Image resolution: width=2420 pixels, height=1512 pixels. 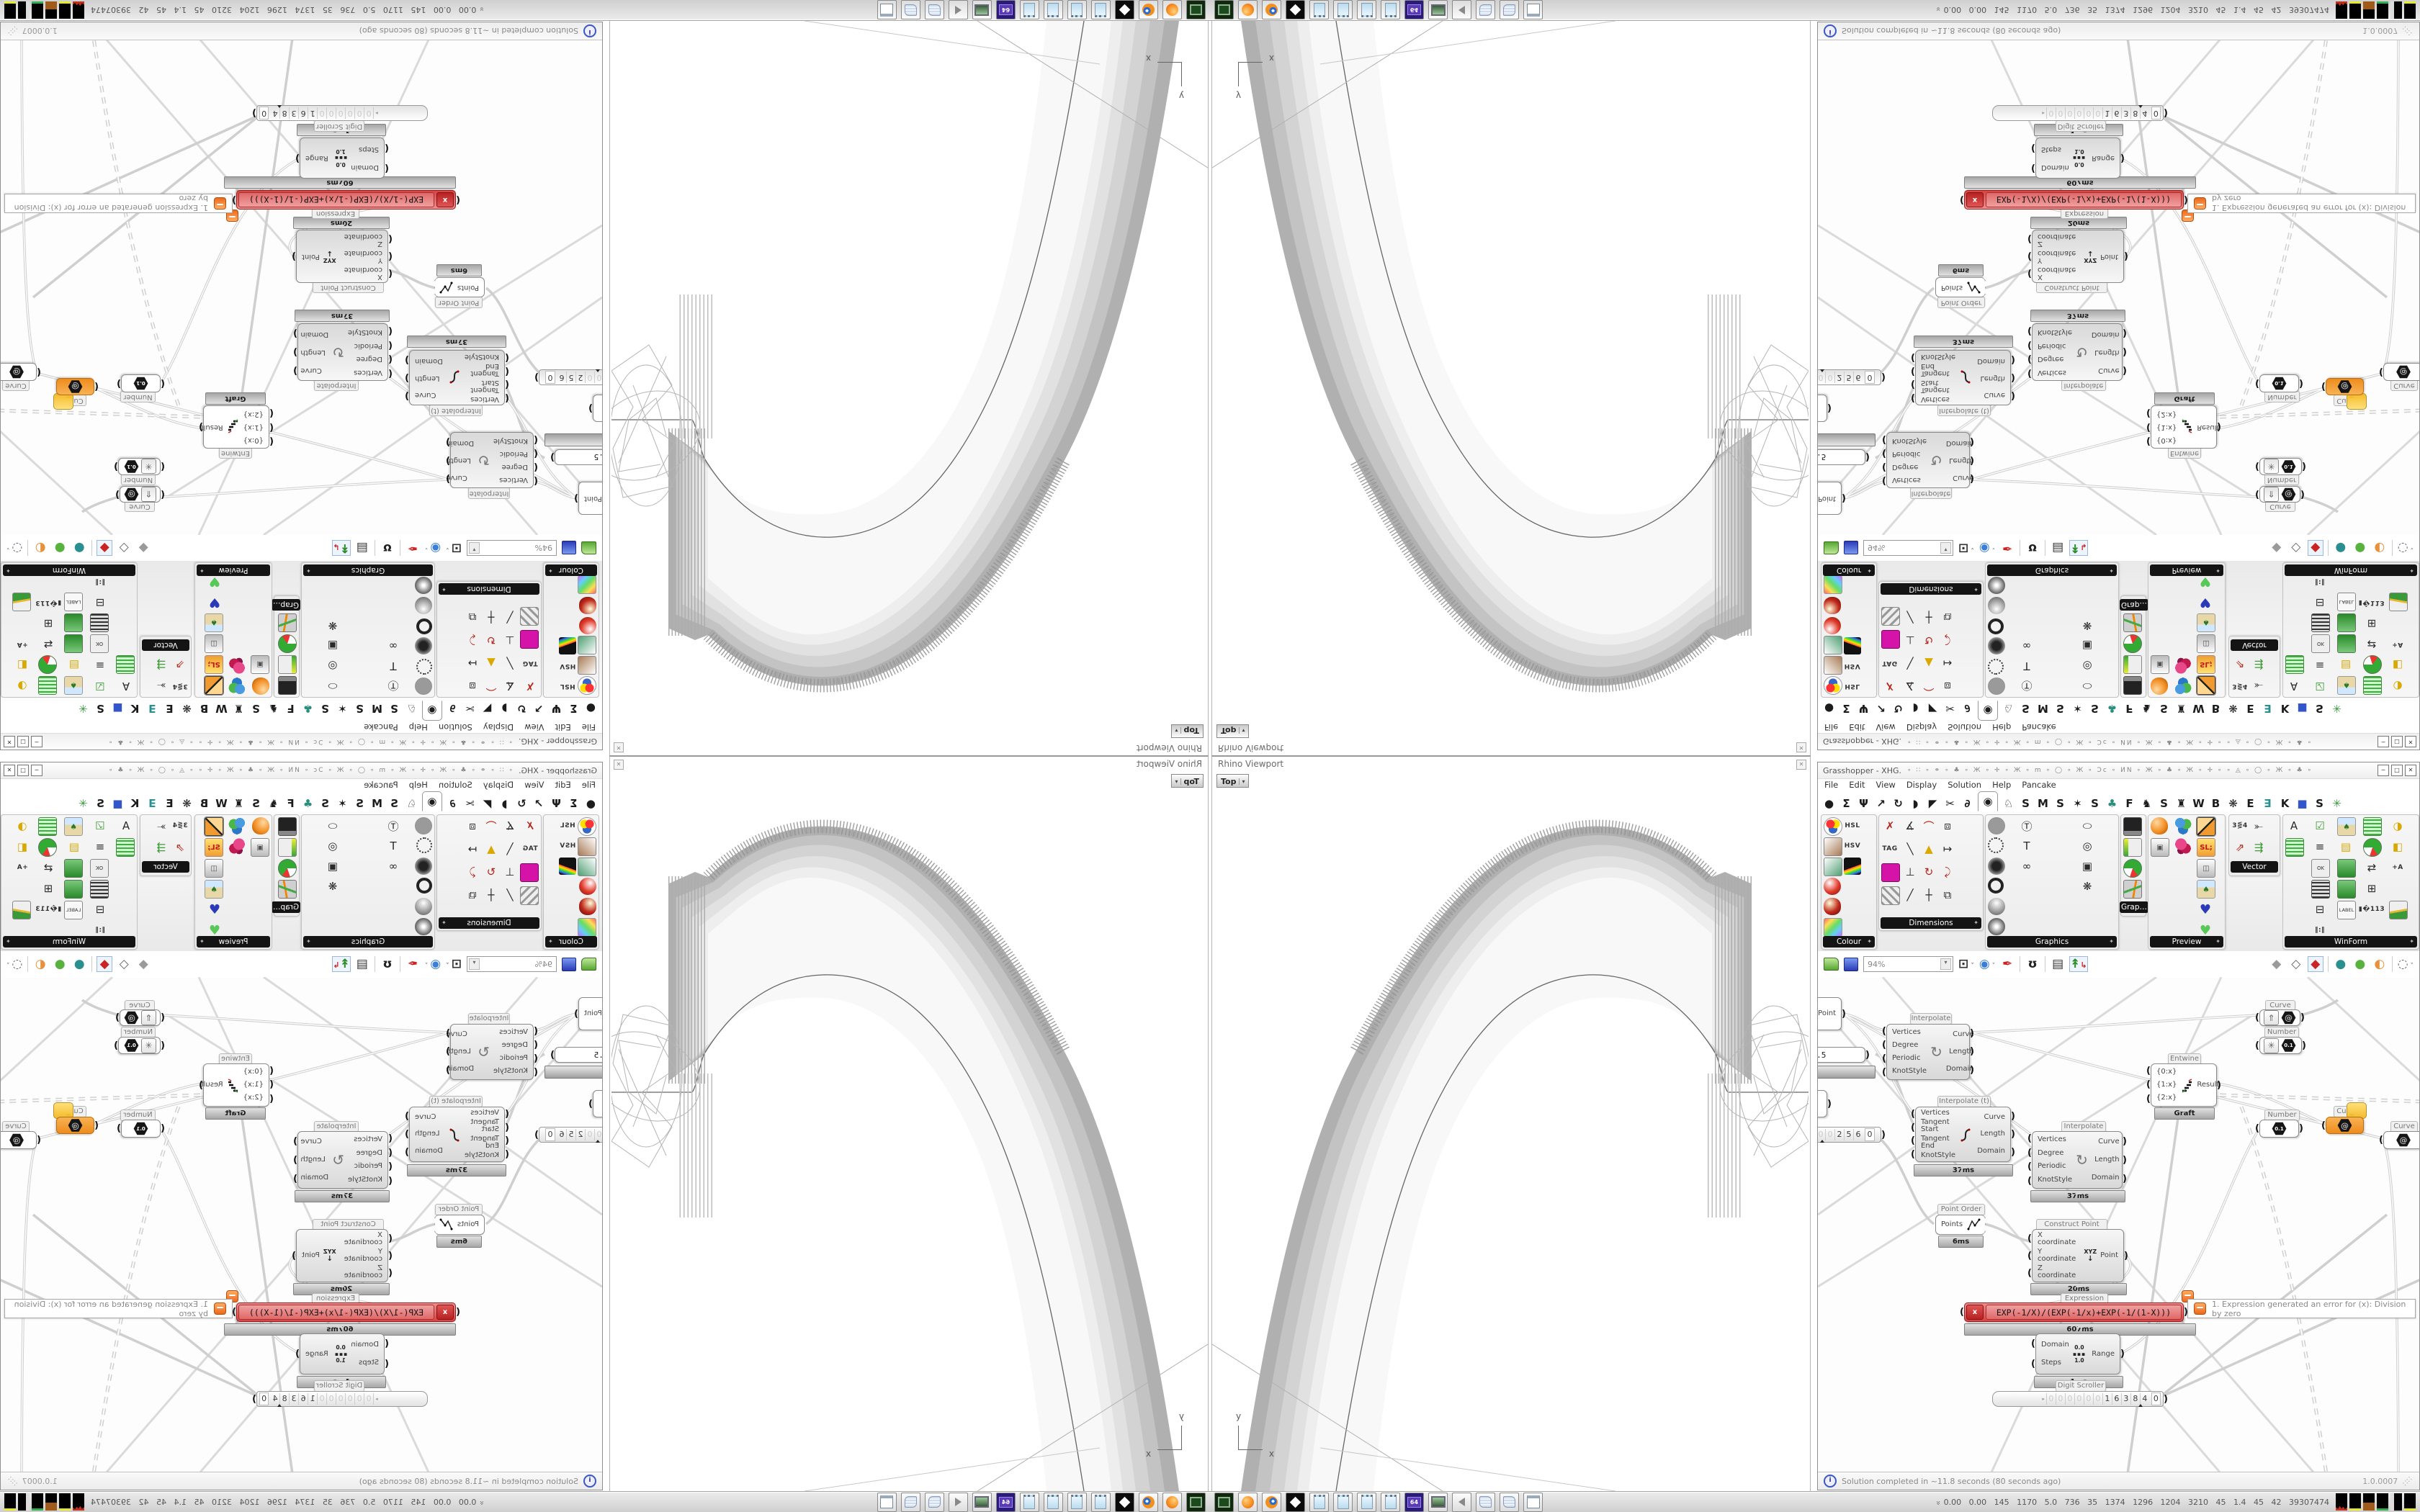 What do you see at coordinates (423, 686) in the screenshot?
I see `circle-fill-icon` at bounding box center [423, 686].